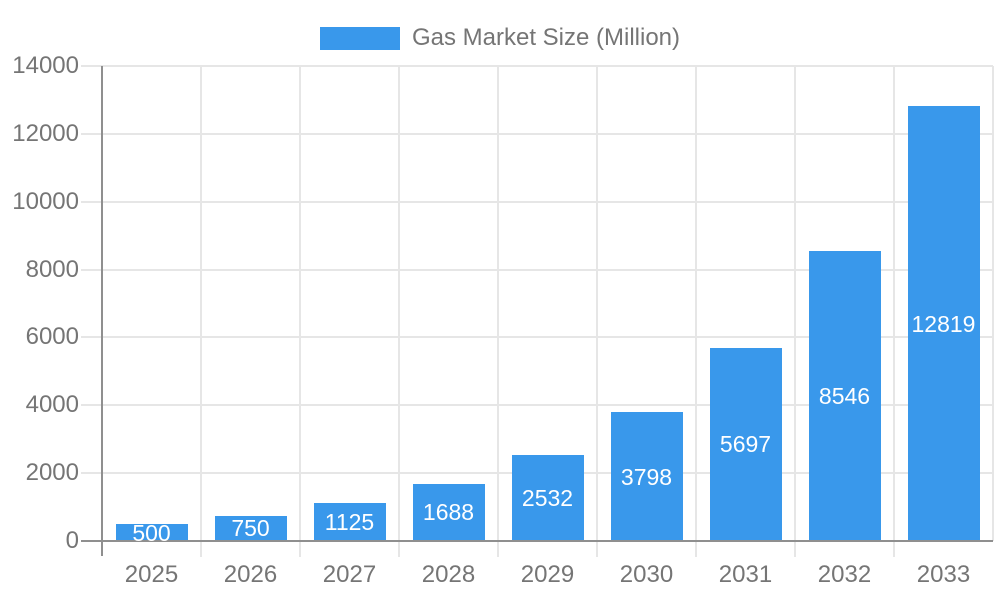 Image resolution: width=1000 pixels, height=600 pixels. I want to click on bar-2033, so click(944, 323).